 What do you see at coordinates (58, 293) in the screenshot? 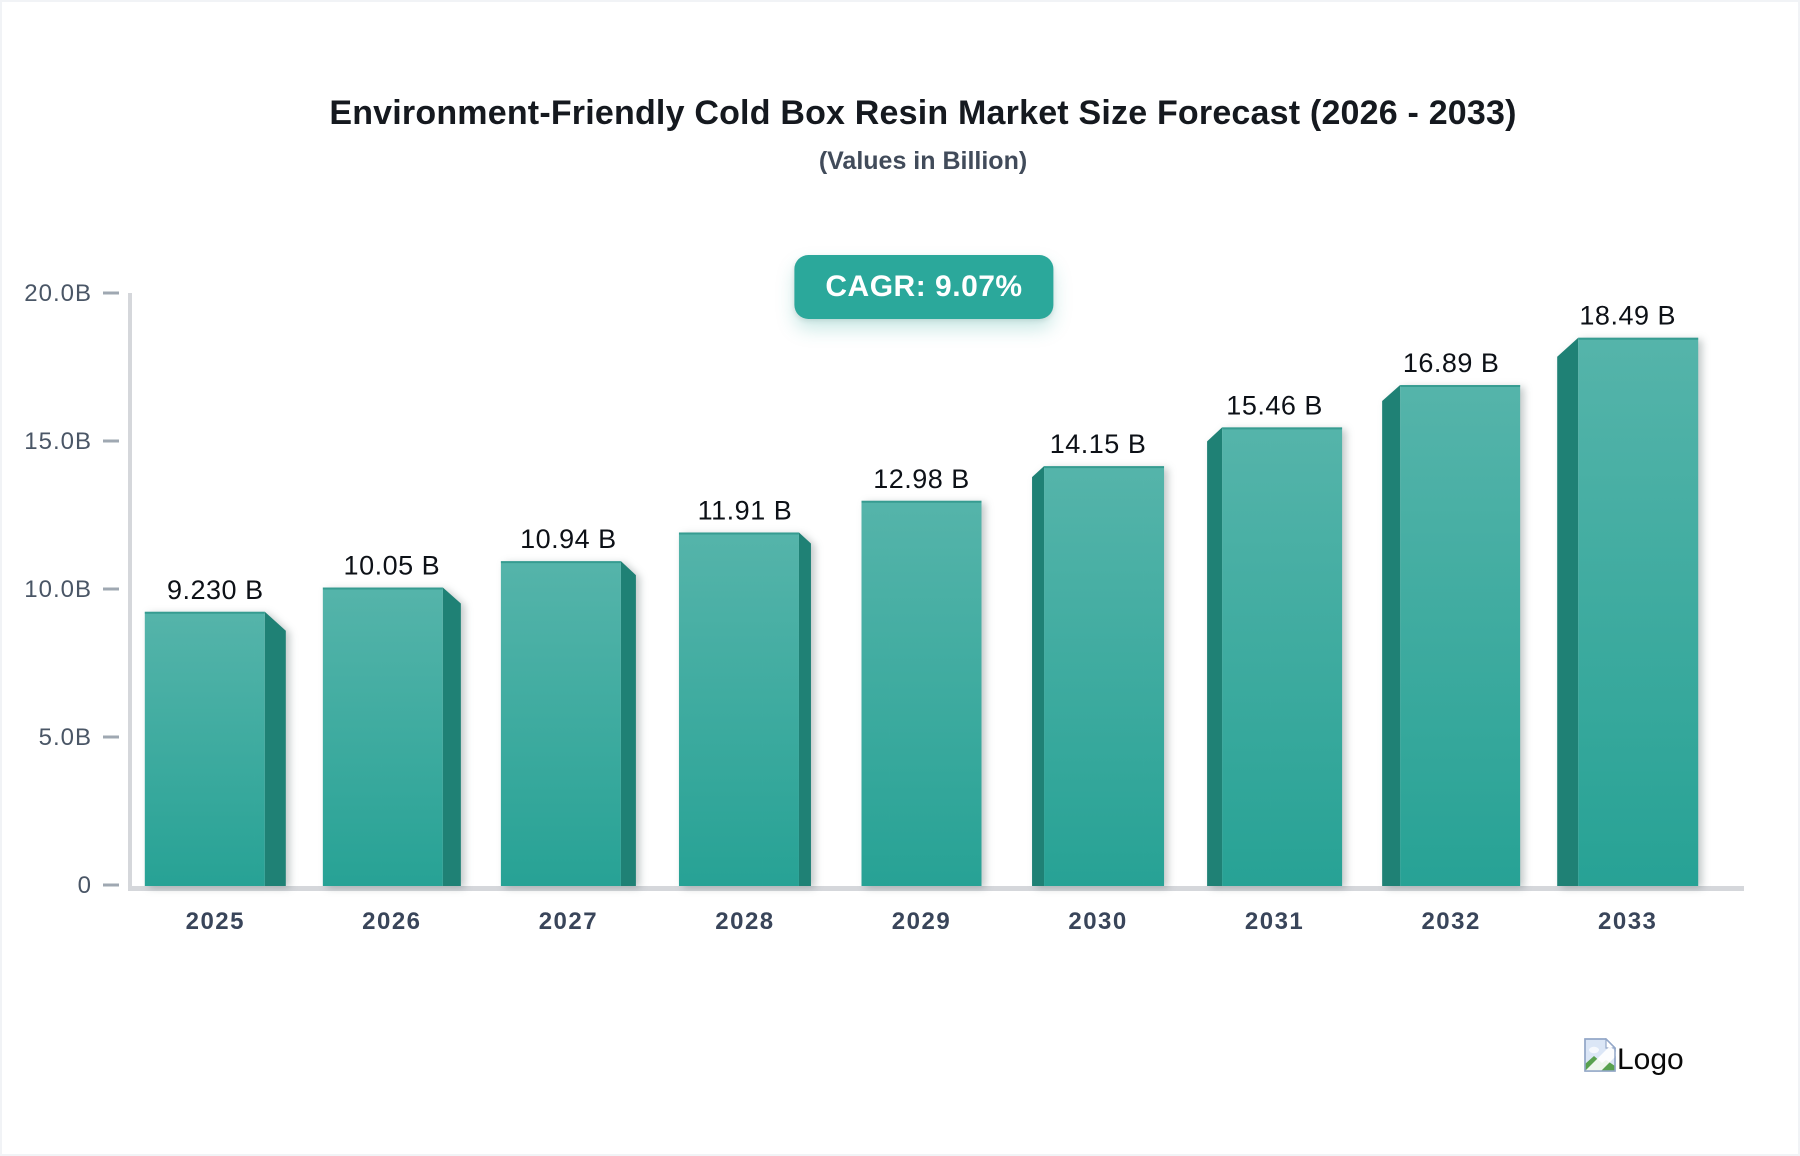
I see `y-tick-label: 20.0B` at bounding box center [58, 293].